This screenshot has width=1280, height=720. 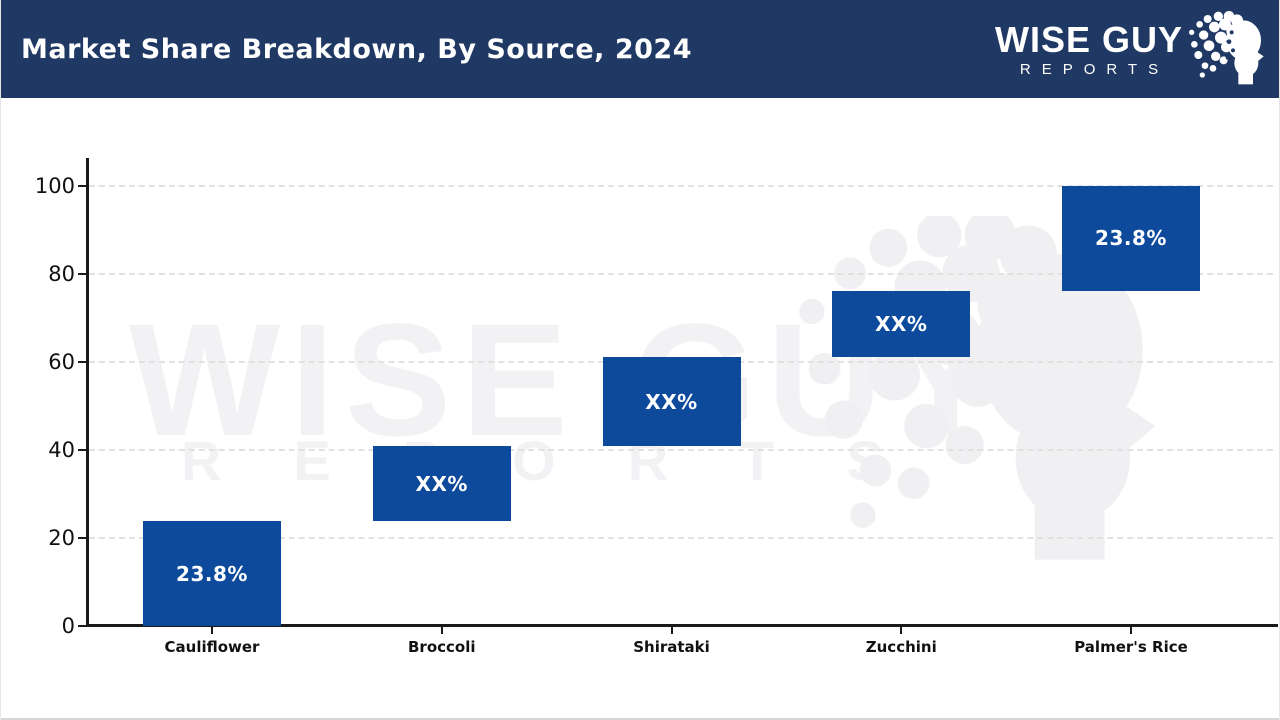 I want to click on brand-logo: WISE GUY REPORTS, so click(x=1130, y=49).